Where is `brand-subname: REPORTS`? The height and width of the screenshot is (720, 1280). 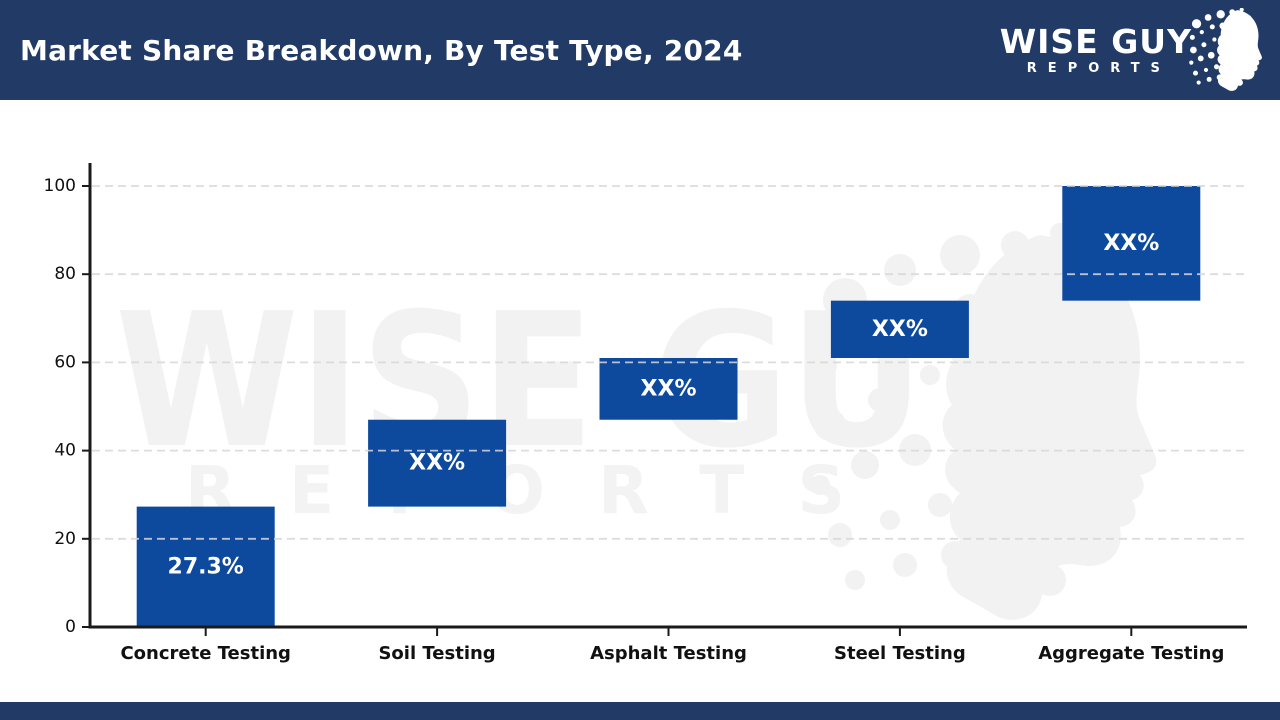
brand-subname: REPORTS is located at coordinates (1098, 68).